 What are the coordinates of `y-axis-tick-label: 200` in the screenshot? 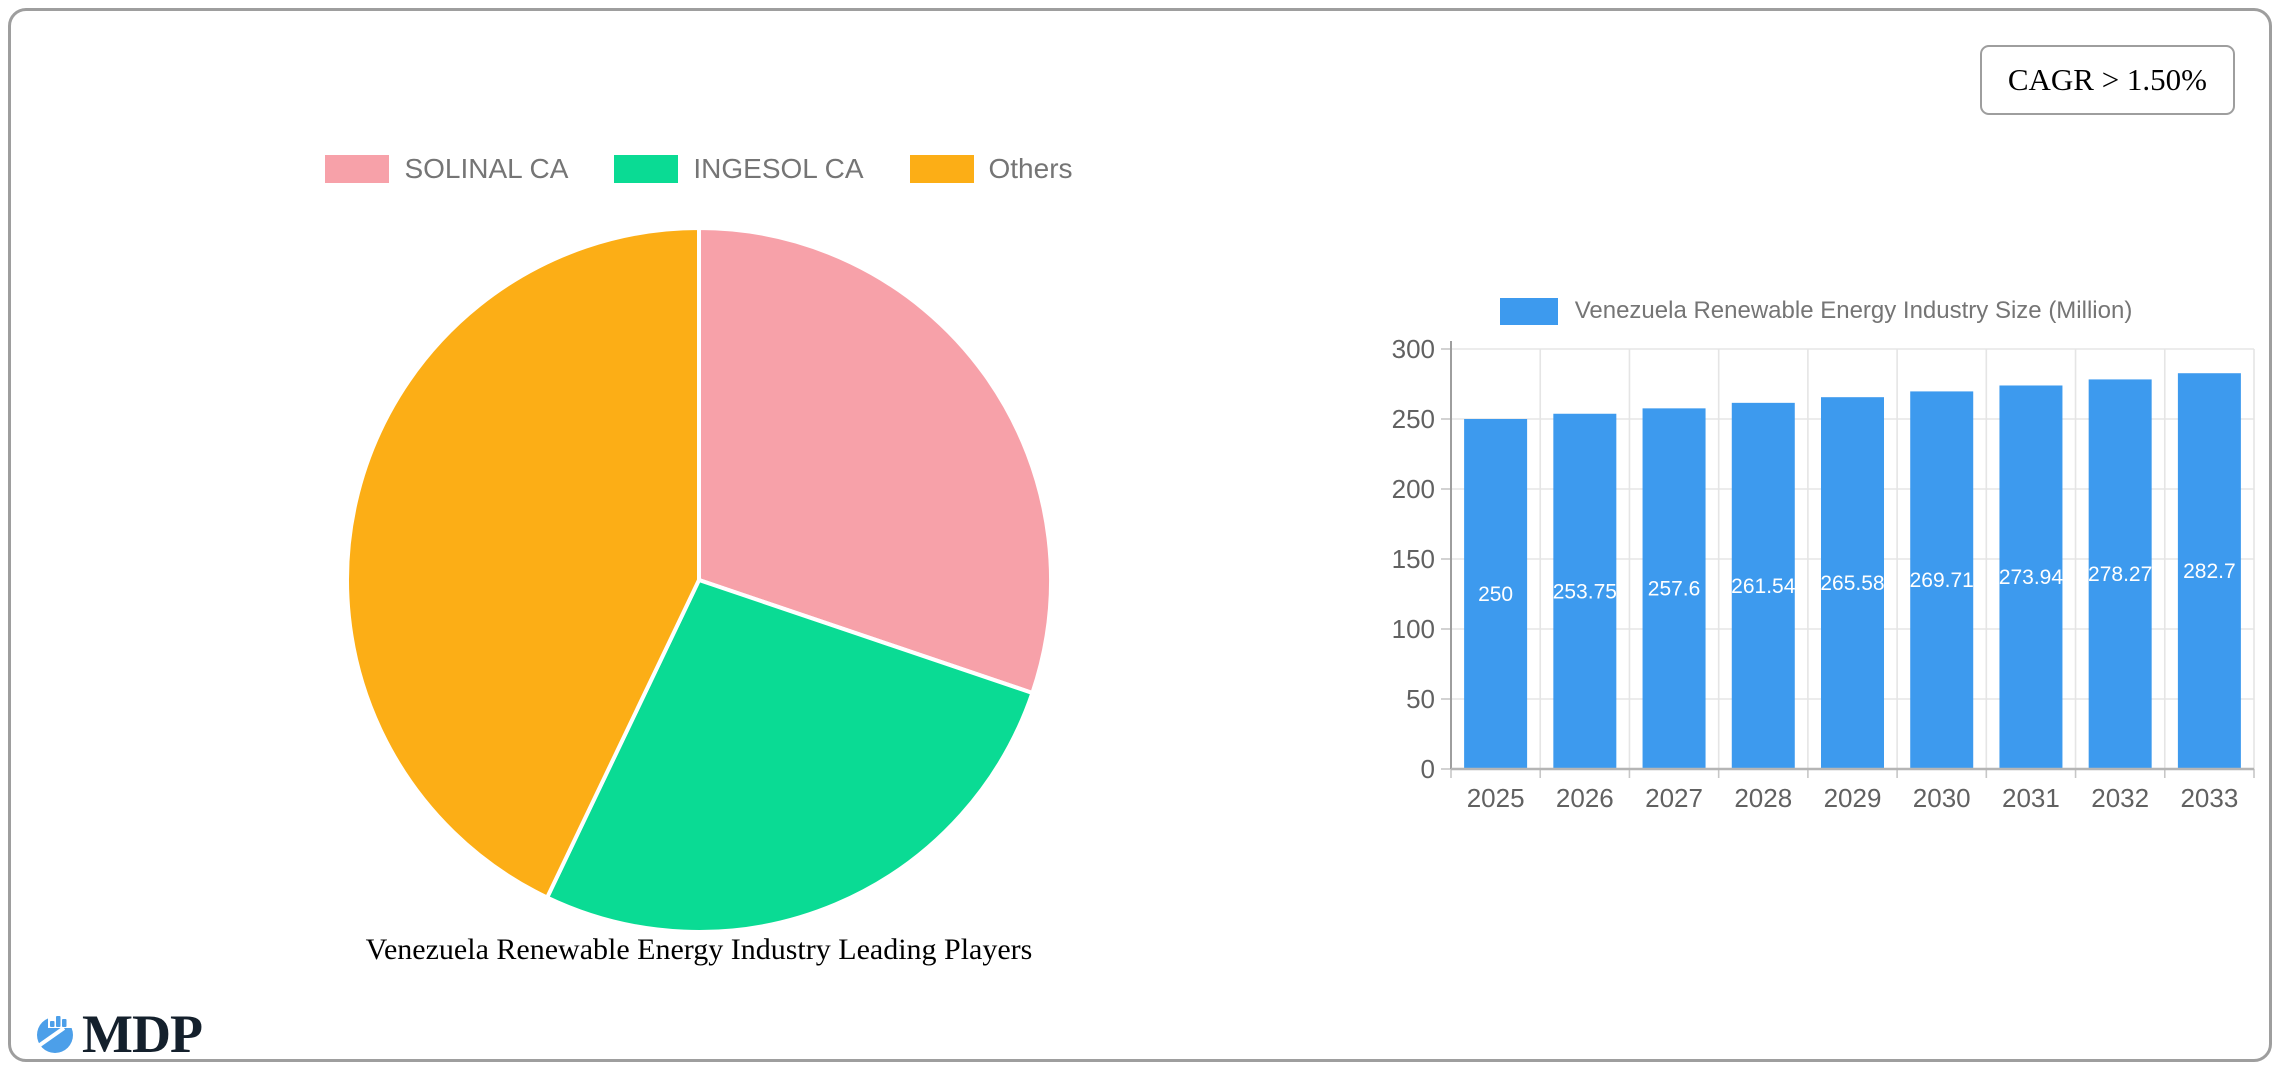 It's located at (1413, 489).